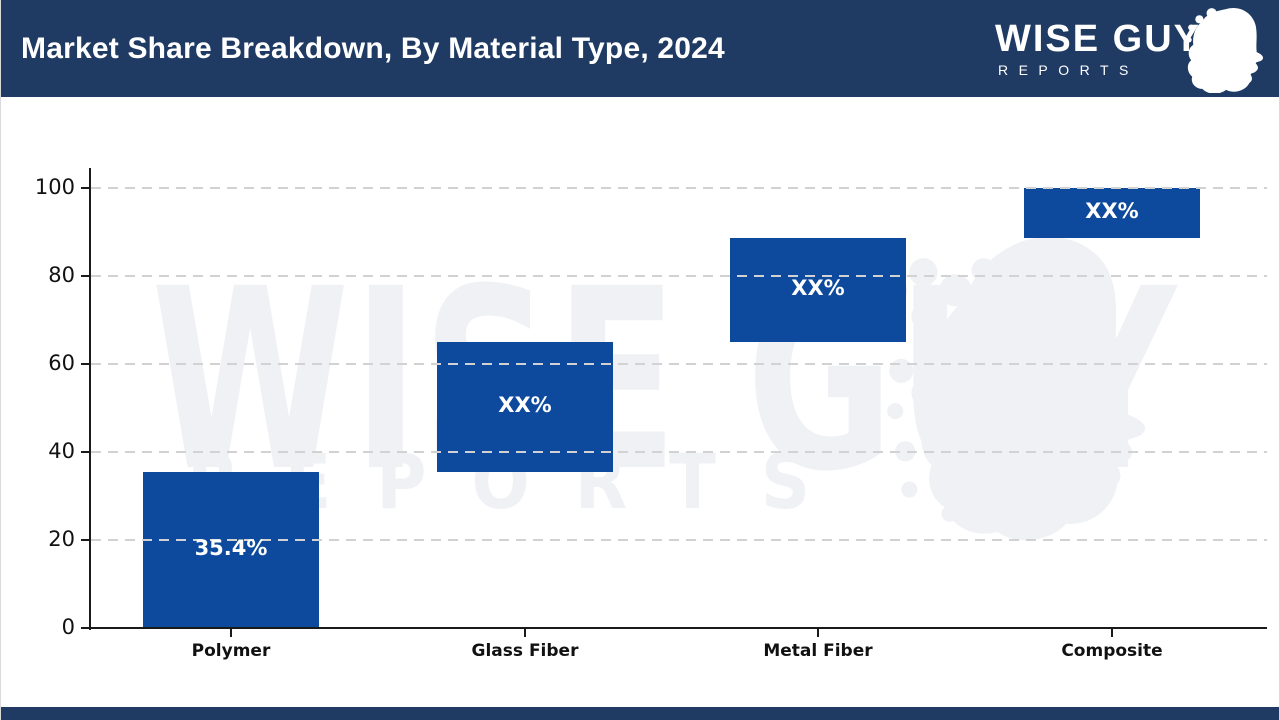 The width and height of the screenshot is (1280, 720). I want to click on bar-composite, so click(1112, 213).